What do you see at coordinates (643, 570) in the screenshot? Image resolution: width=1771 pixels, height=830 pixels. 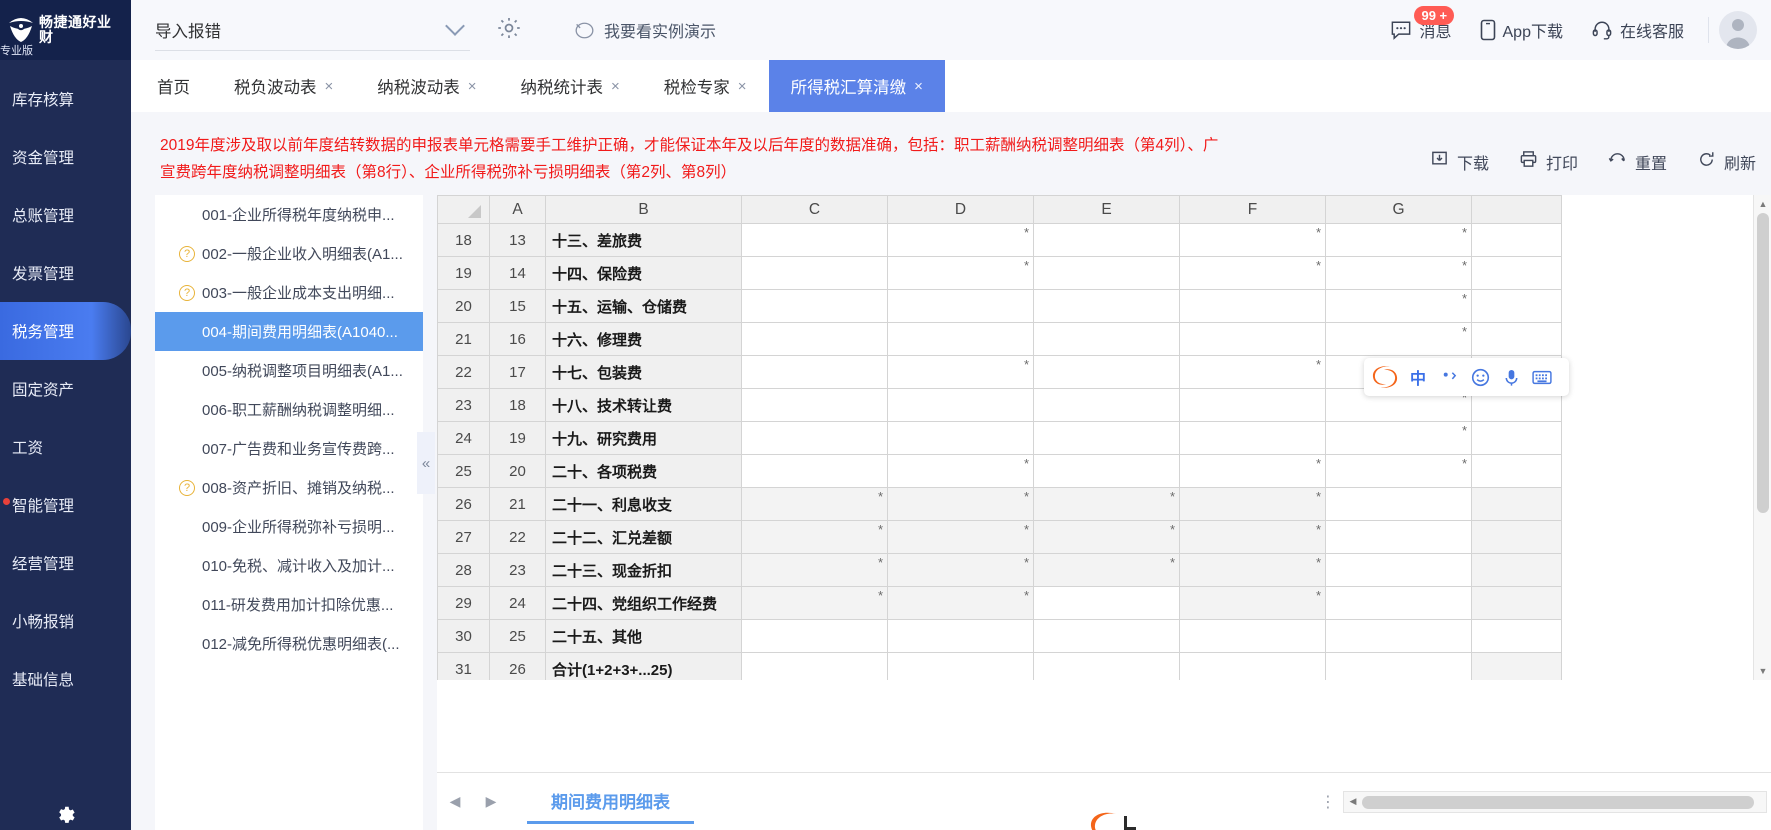 I see `grid-cell-B: 二十三、现金折扣` at bounding box center [643, 570].